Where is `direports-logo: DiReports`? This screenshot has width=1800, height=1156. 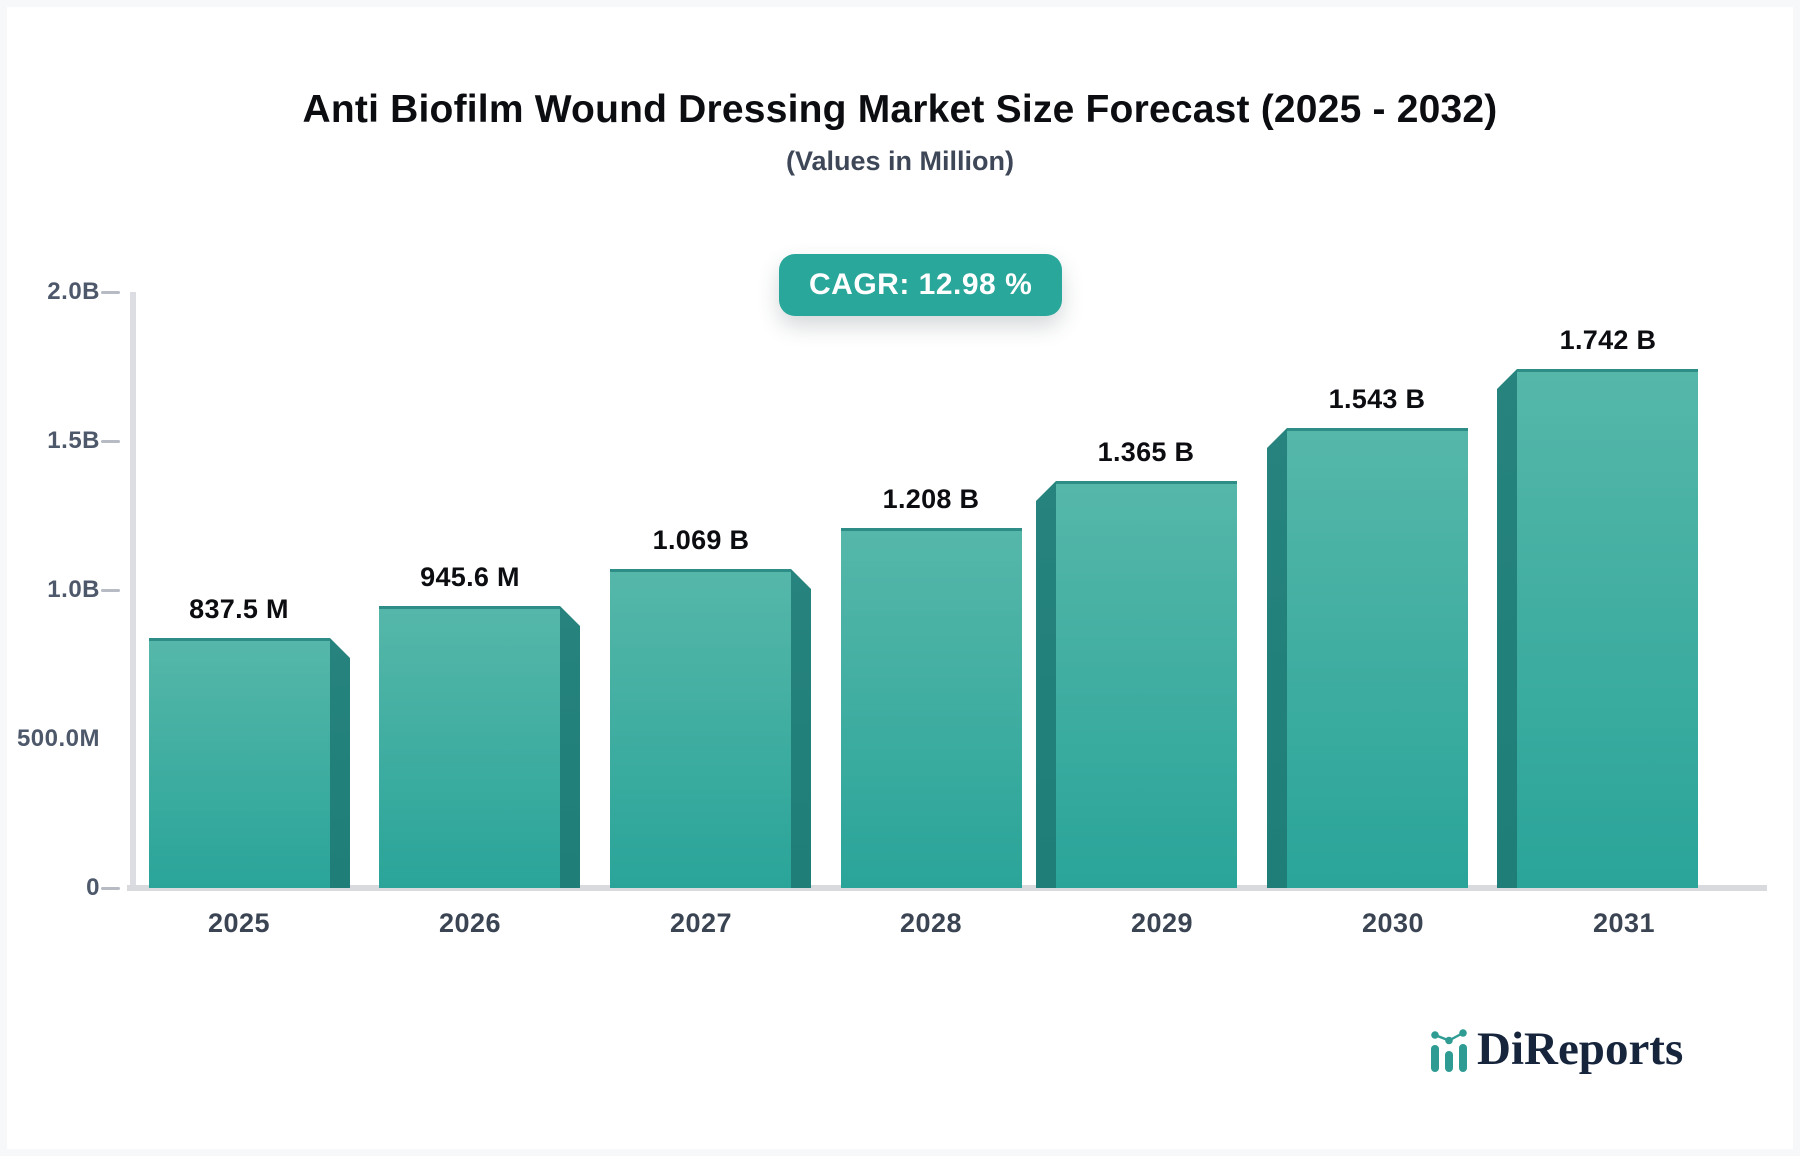 direports-logo: DiReports is located at coordinates (1556, 1049).